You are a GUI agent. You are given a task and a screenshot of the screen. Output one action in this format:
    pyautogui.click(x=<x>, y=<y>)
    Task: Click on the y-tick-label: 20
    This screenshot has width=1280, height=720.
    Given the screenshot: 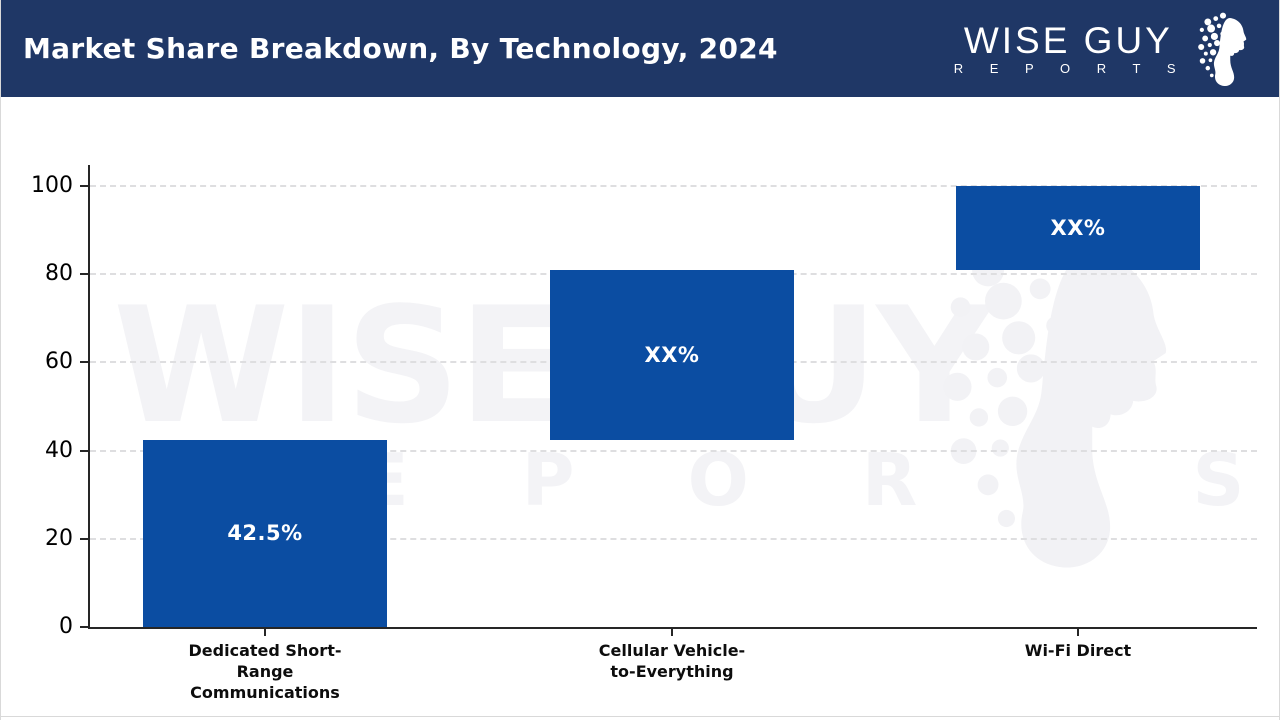 What is the action you would take?
    pyautogui.click(x=59, y=538)
    